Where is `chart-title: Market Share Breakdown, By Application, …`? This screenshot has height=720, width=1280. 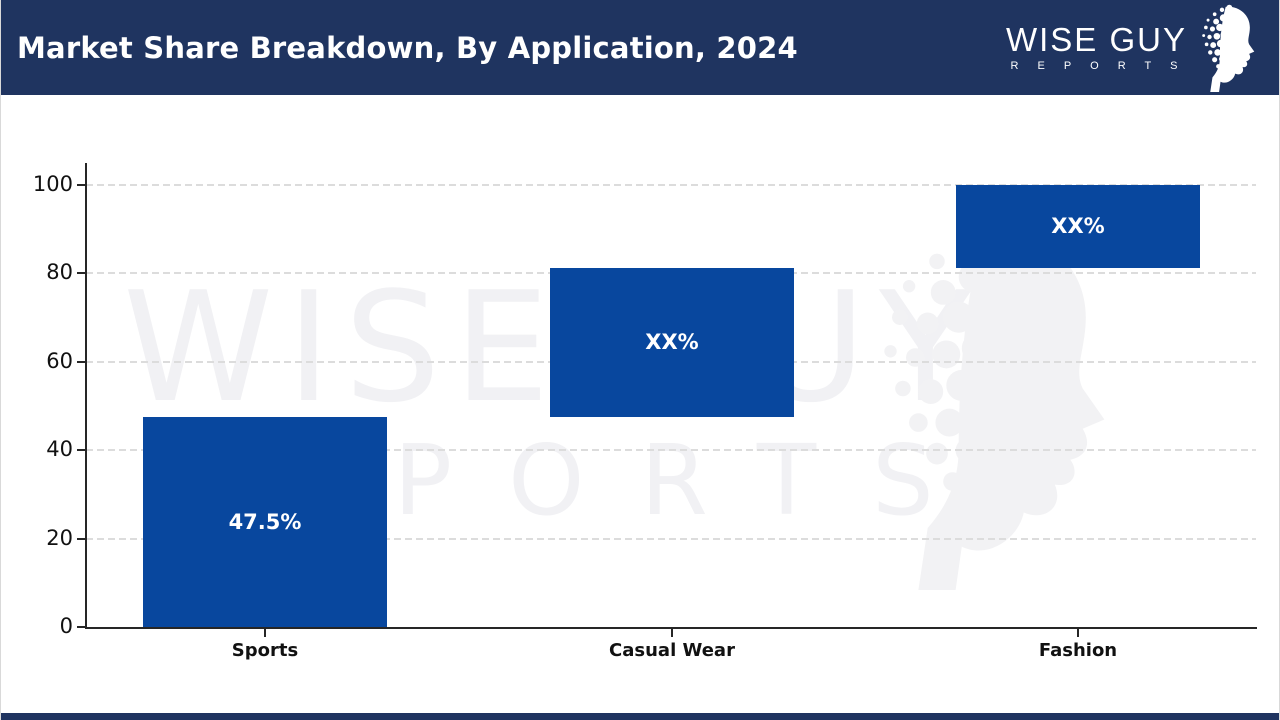 chart-title: Market Share Breakdown, By Application, … is located at coordinates (407, 47).